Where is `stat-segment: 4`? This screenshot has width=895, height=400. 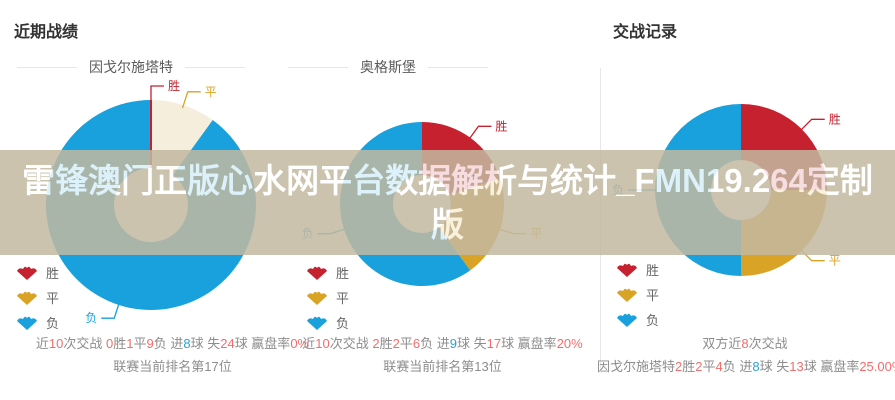
stat-segment: 4 is located at coordinates (719, 366).